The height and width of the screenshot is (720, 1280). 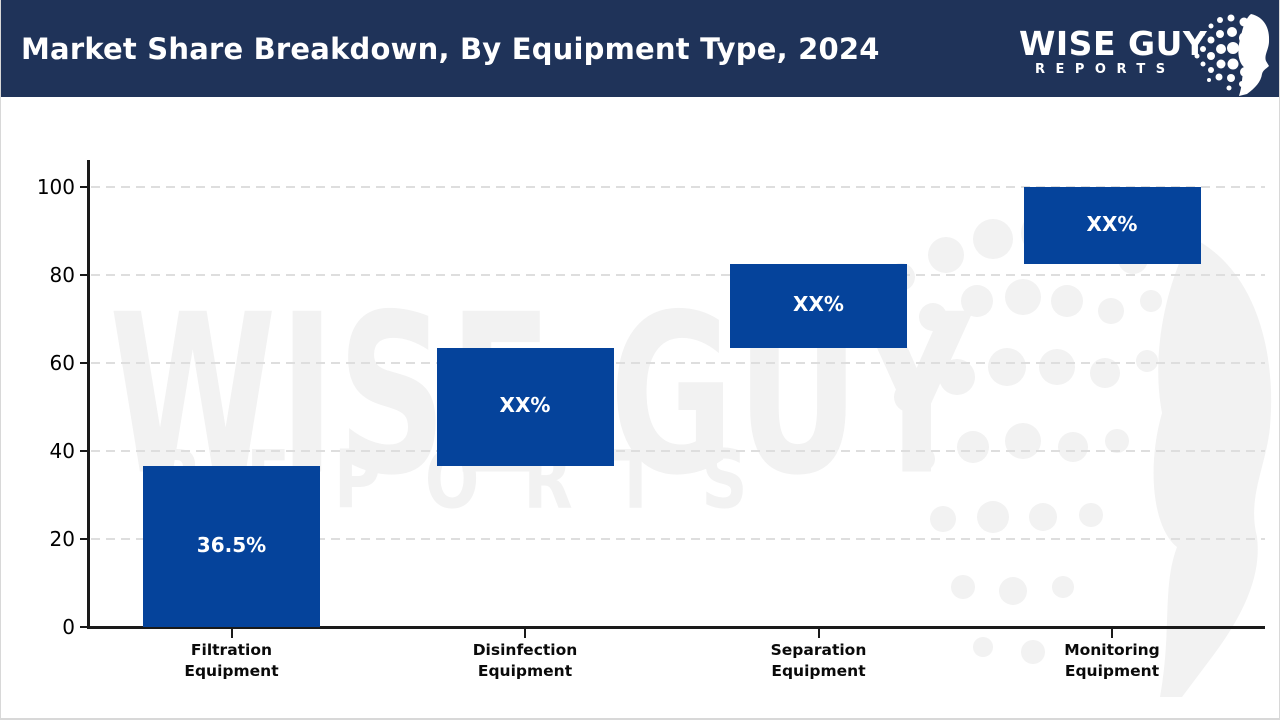 What do you see at coordinates (55, 187) in the screenshot?
I see `y-tick-label: 100` at bounding box center [55, 187].